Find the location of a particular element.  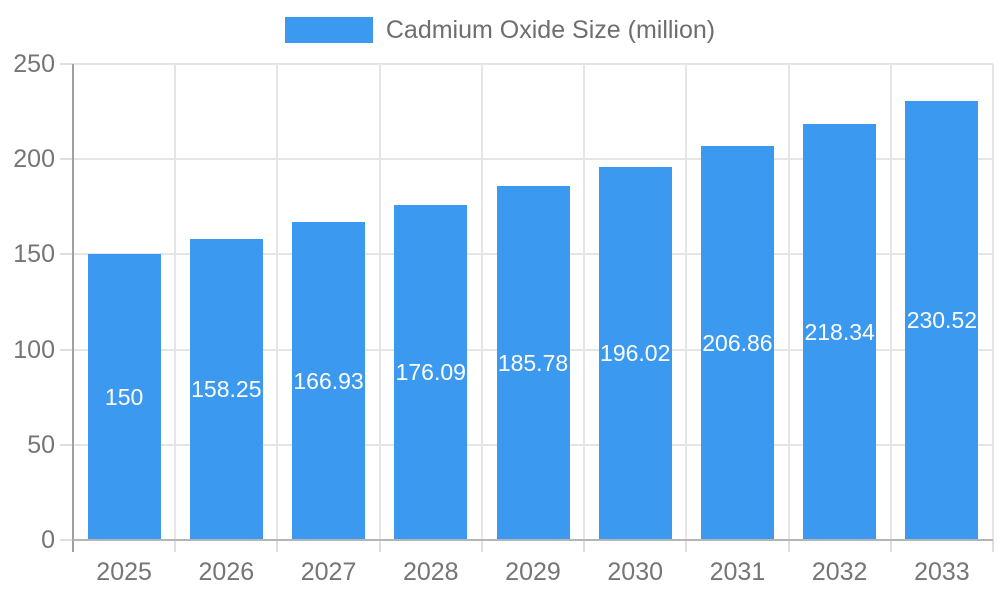

bar-2032 is located at coordinates (840, 332).